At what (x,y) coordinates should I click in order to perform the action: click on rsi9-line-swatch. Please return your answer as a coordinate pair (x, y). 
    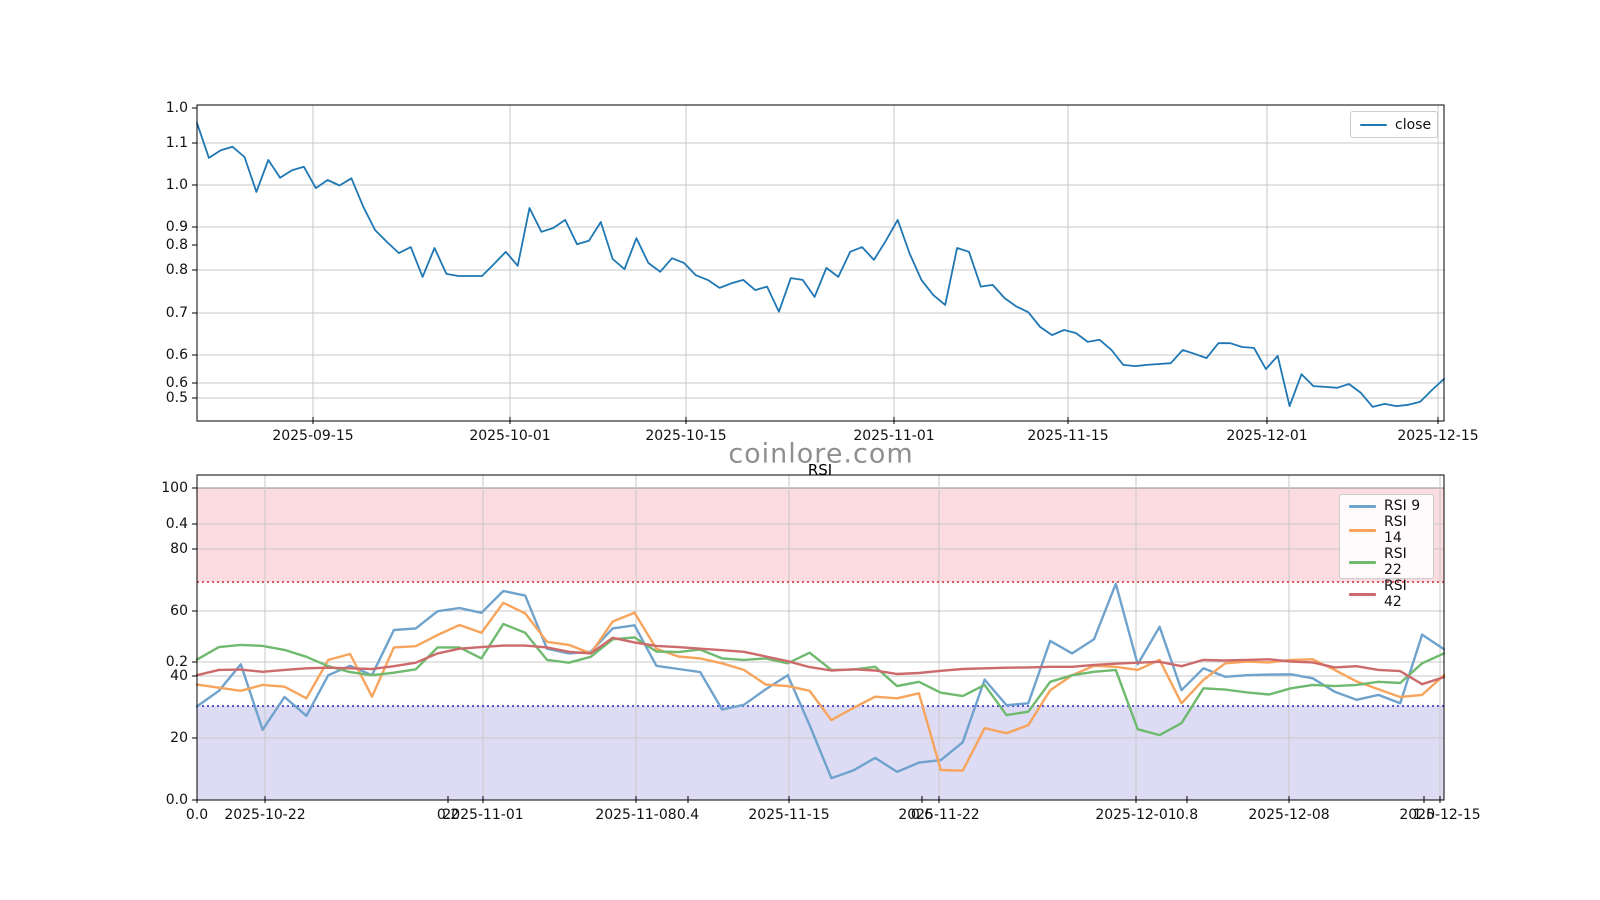
    Looking at the image, I should click on (1362, 506).